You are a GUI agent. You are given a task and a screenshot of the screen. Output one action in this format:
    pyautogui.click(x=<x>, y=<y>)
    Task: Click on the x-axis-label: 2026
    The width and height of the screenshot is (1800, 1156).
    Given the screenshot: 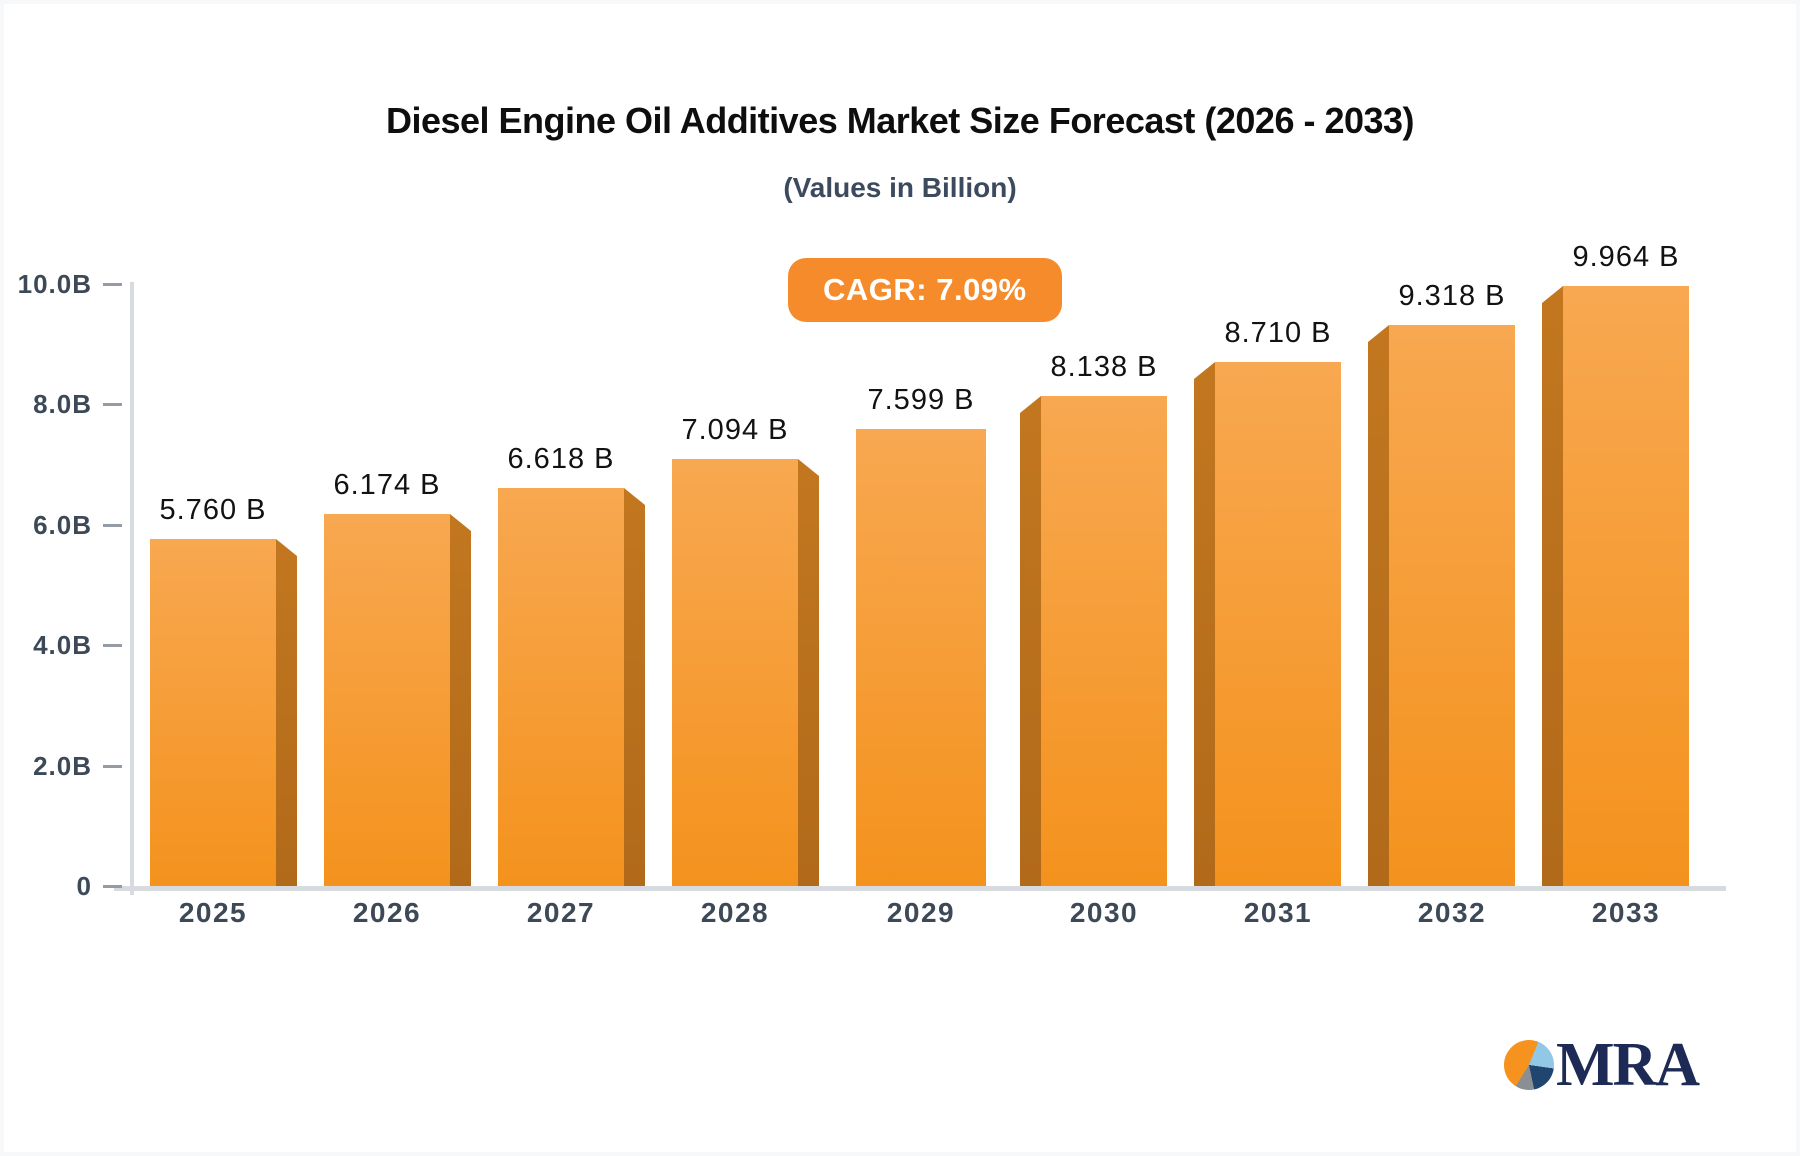 What is the action you would take?
    pyautogui.click(x=387, y=912)
    